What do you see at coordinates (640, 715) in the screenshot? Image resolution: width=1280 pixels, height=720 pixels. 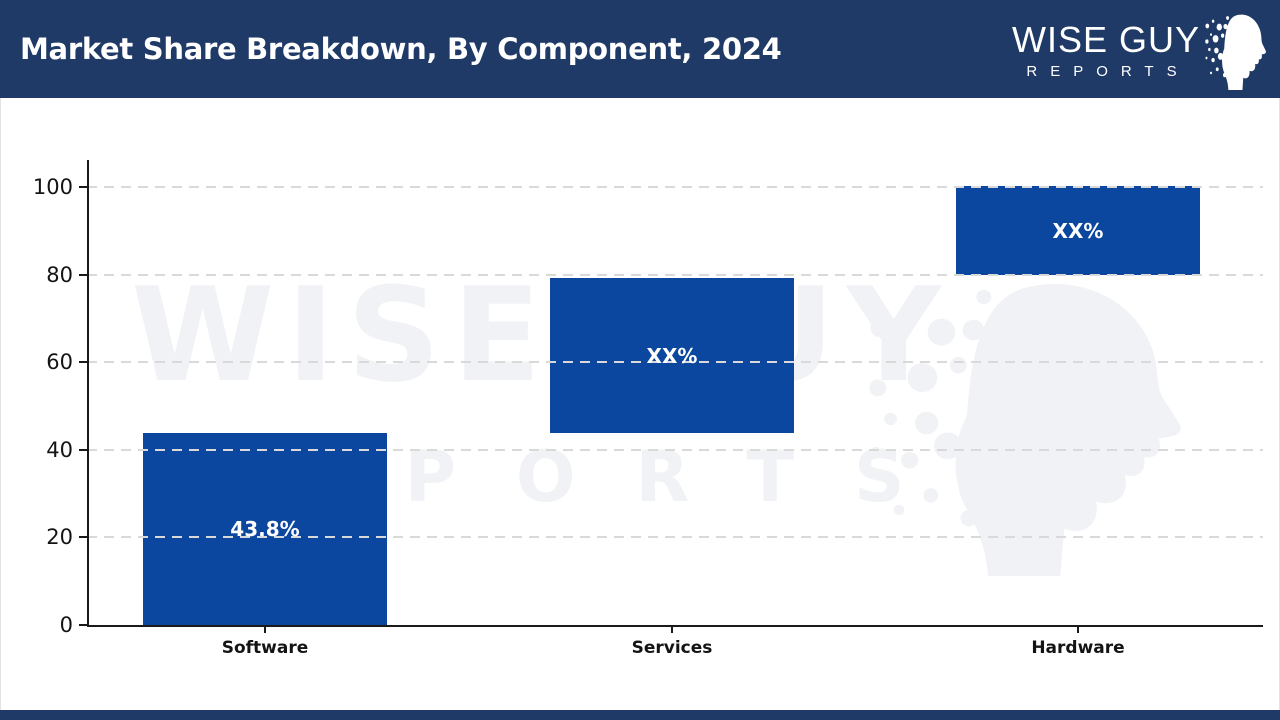 I see `footer-bar` at bounding box center [640, 715].